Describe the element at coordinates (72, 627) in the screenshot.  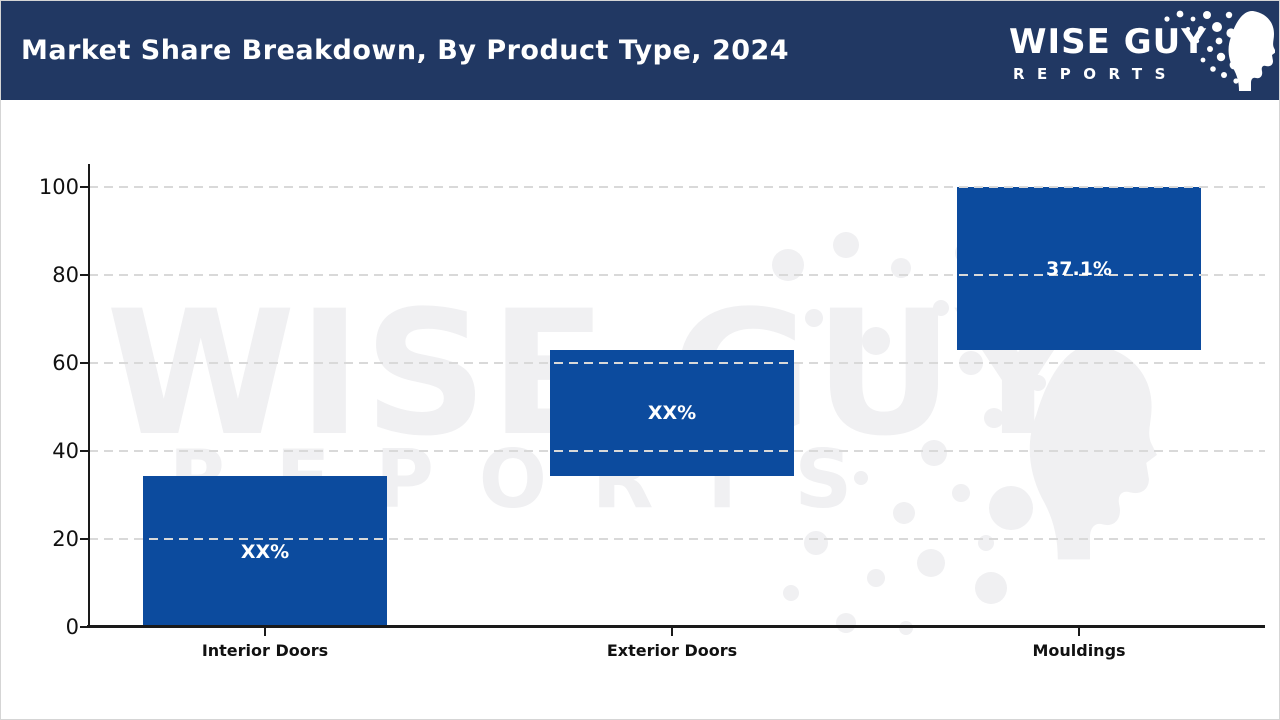
I see `y-axis-tick-label: 0` at that location.